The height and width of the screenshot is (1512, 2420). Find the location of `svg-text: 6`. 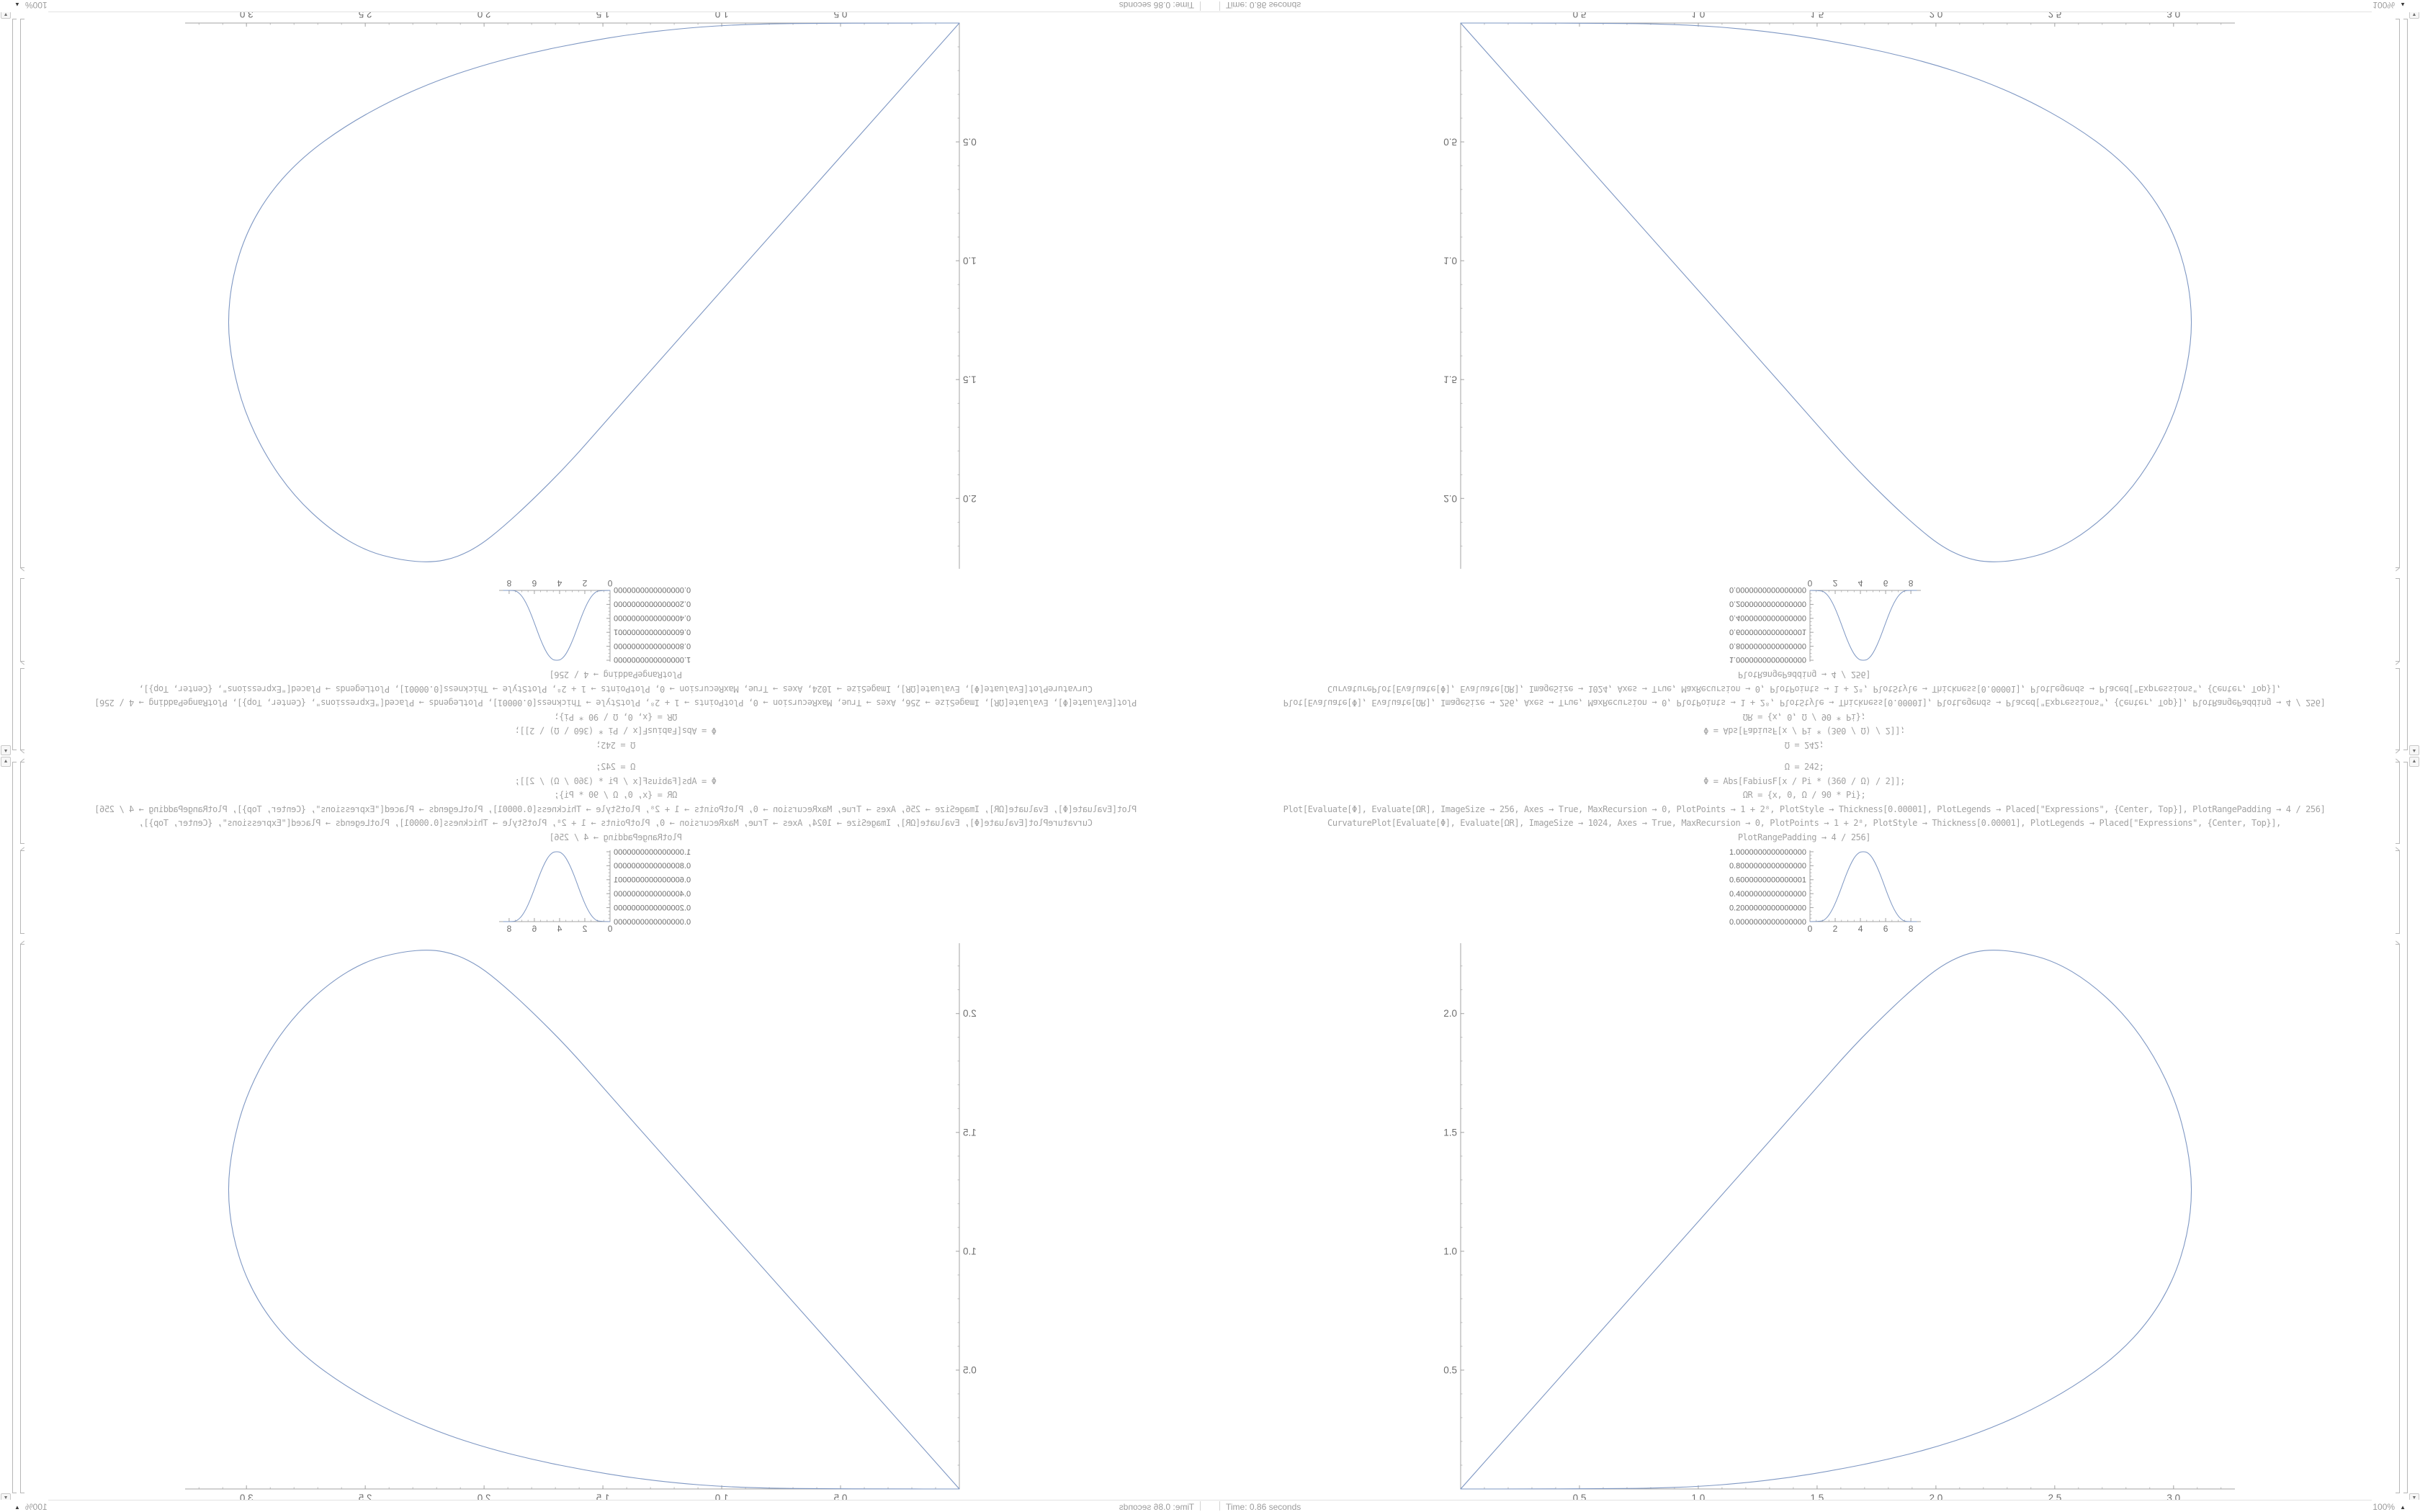

svg-text: 6 is located at coordinates (1885, 583).